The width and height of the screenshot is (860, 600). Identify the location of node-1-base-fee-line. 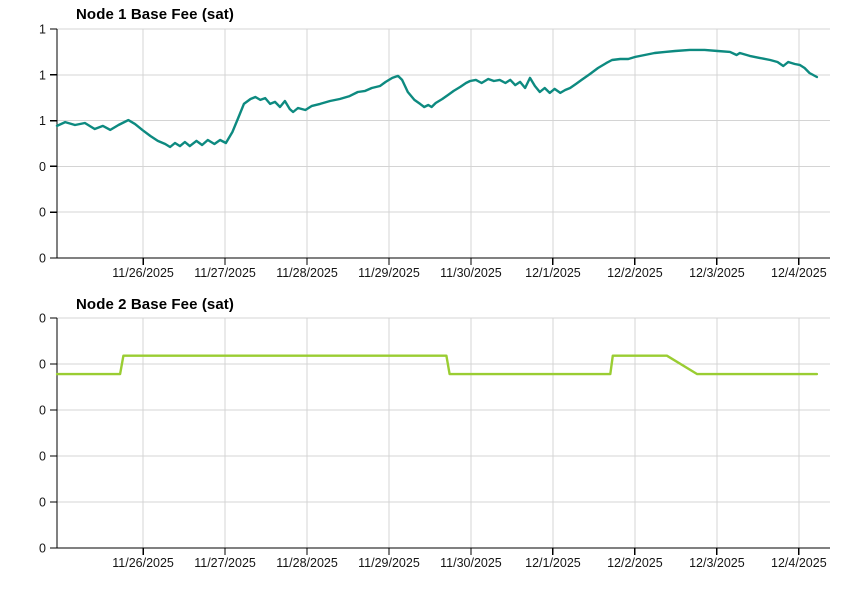
(437, 98).